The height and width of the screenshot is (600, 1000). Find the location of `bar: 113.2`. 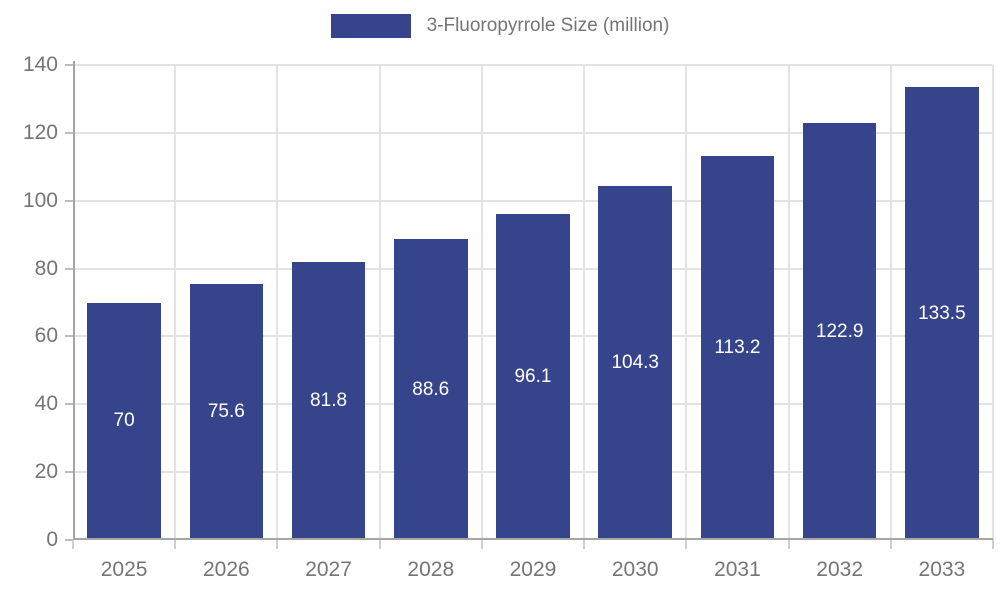

bar: 113.2 is located at coordinates (737, 347).